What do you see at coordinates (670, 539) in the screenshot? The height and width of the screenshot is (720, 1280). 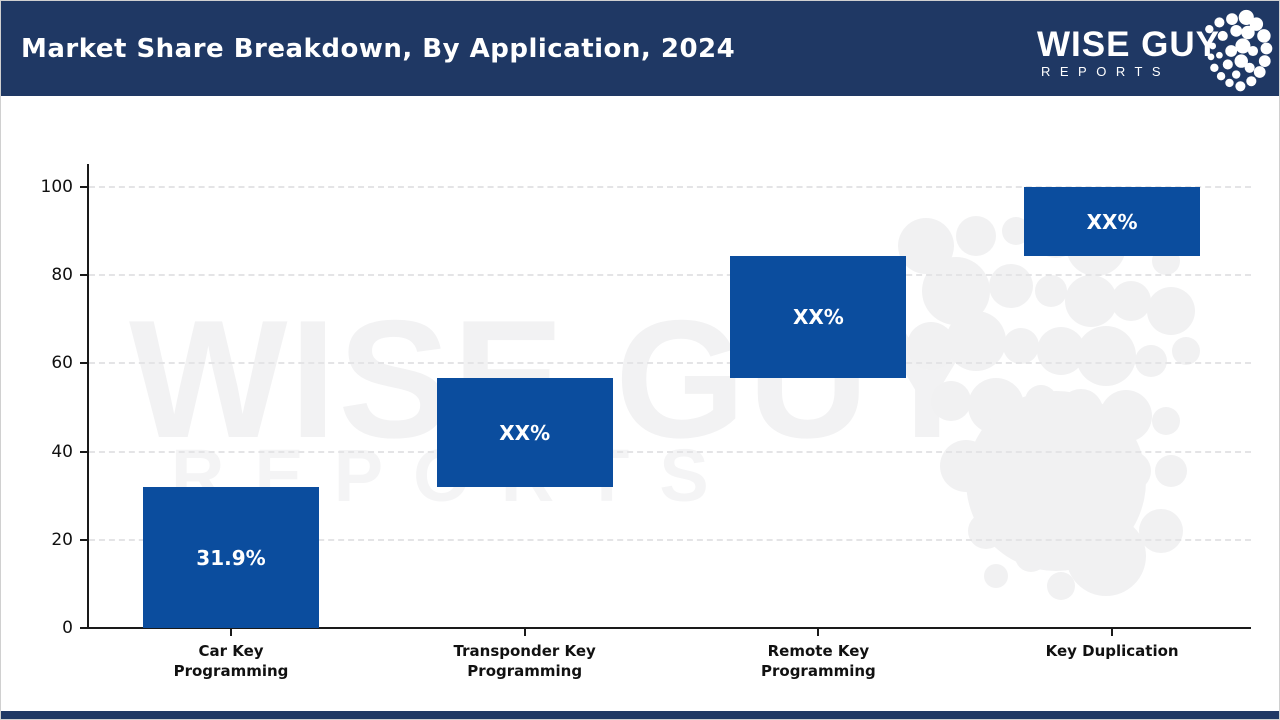 I see `gridline-y20` at bounding box center [670, 539].